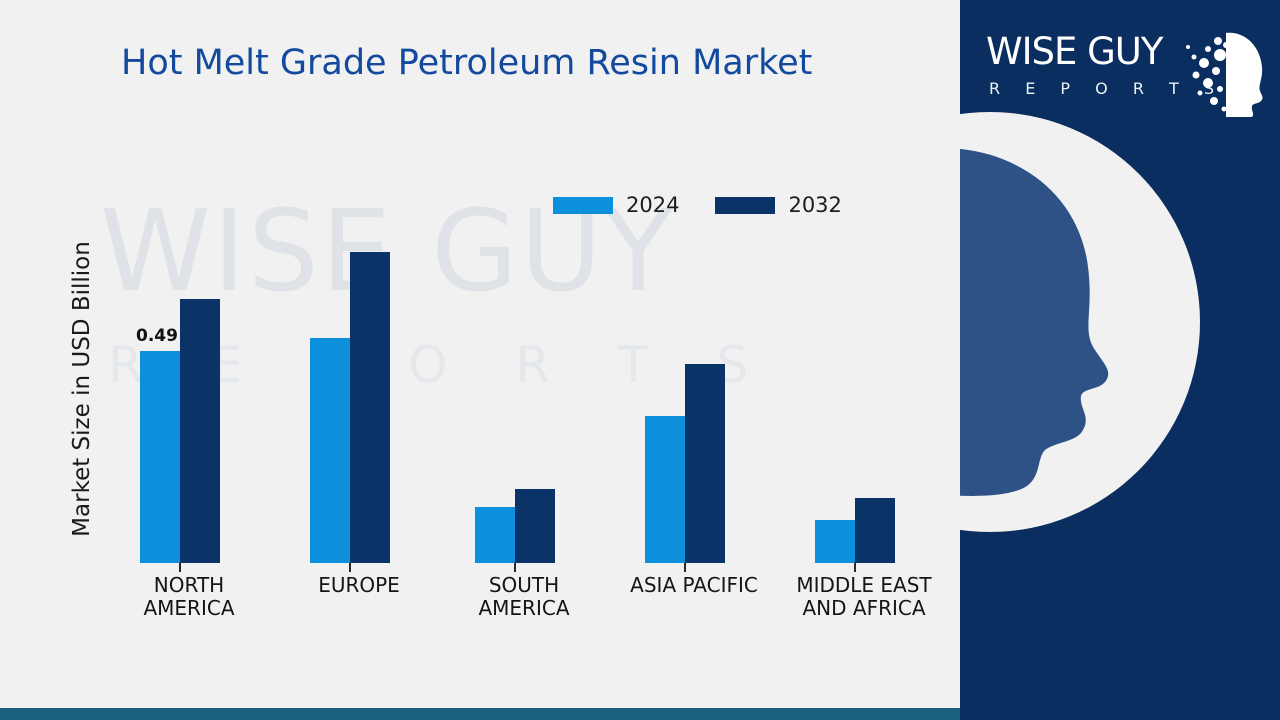 The image size is (1280, 720). Describe the element at coordinates (583, 205) in the screenshot. I see `legend-swatch-2024` at that location.